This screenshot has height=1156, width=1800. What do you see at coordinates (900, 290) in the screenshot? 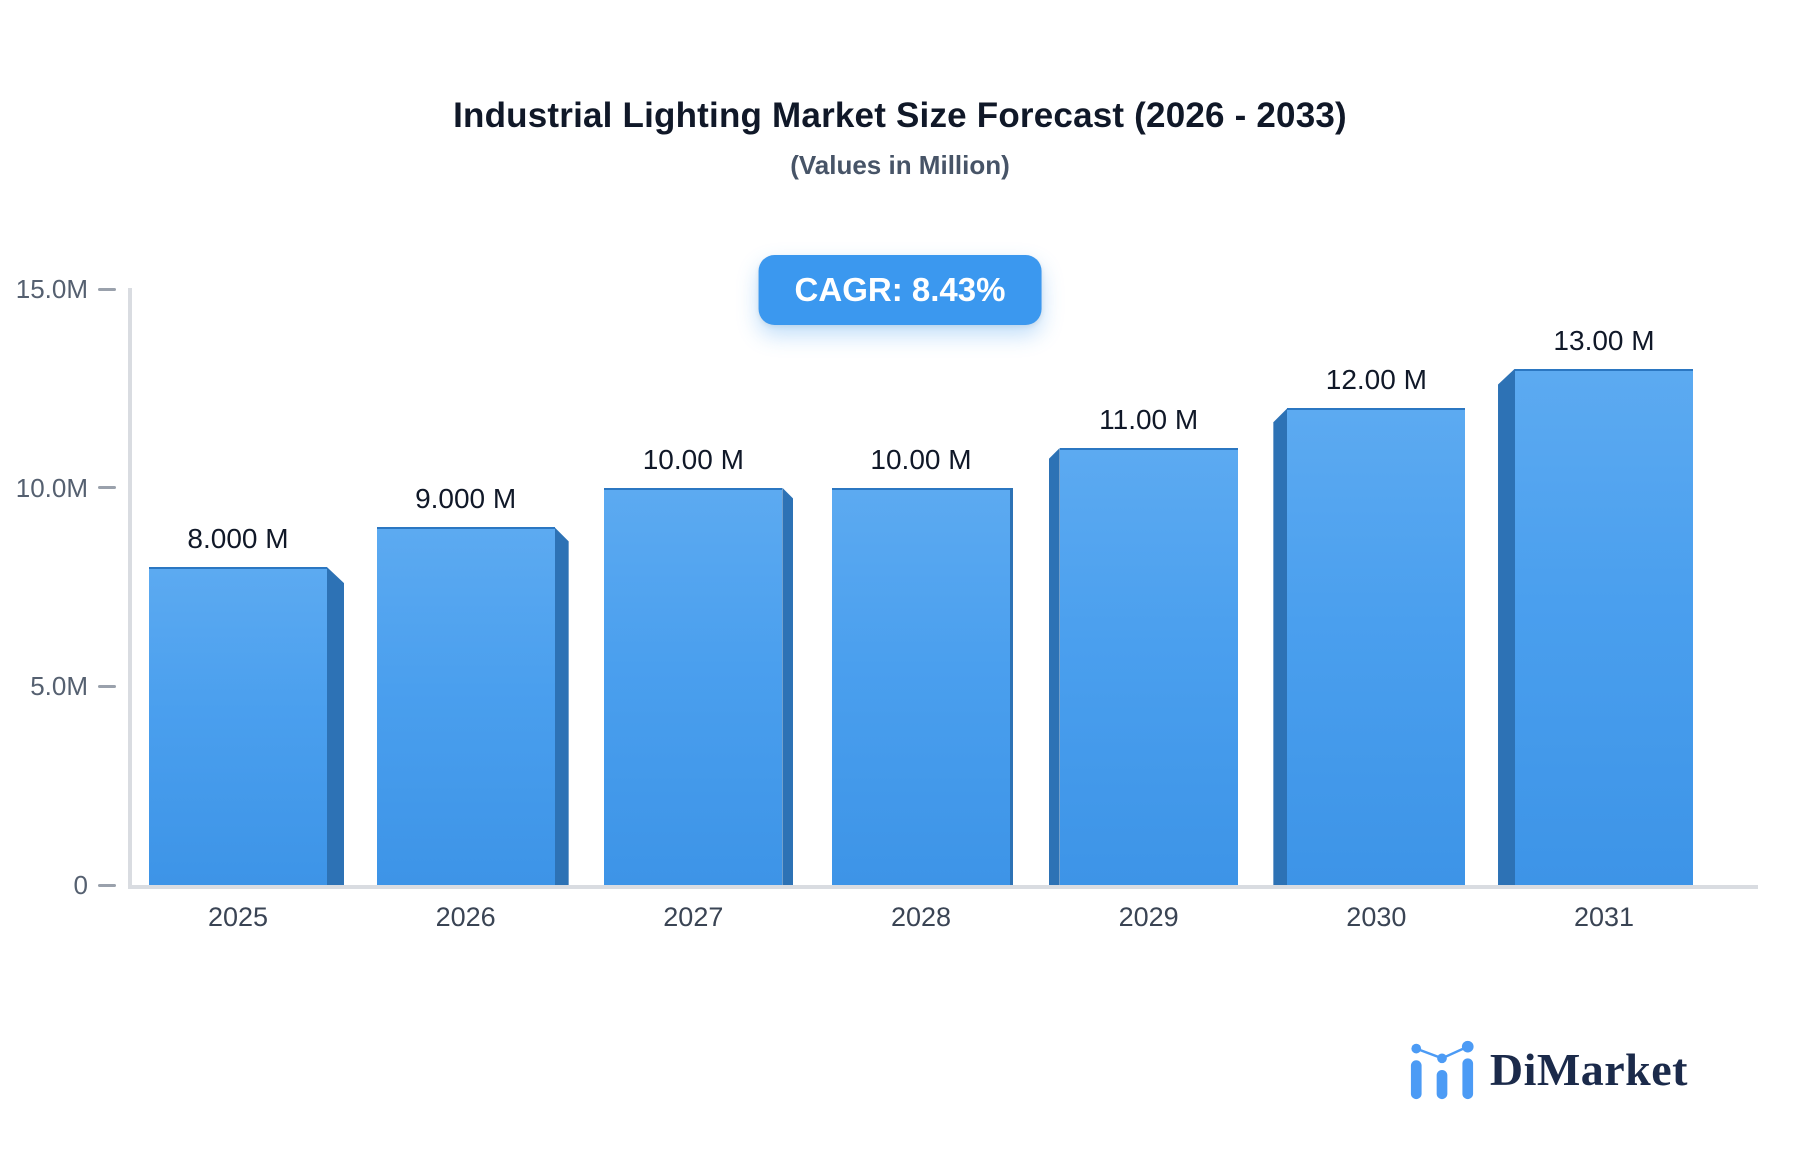
I see `cagr-badge: CAGR: 8.43%` at bounding box center [900, 290].